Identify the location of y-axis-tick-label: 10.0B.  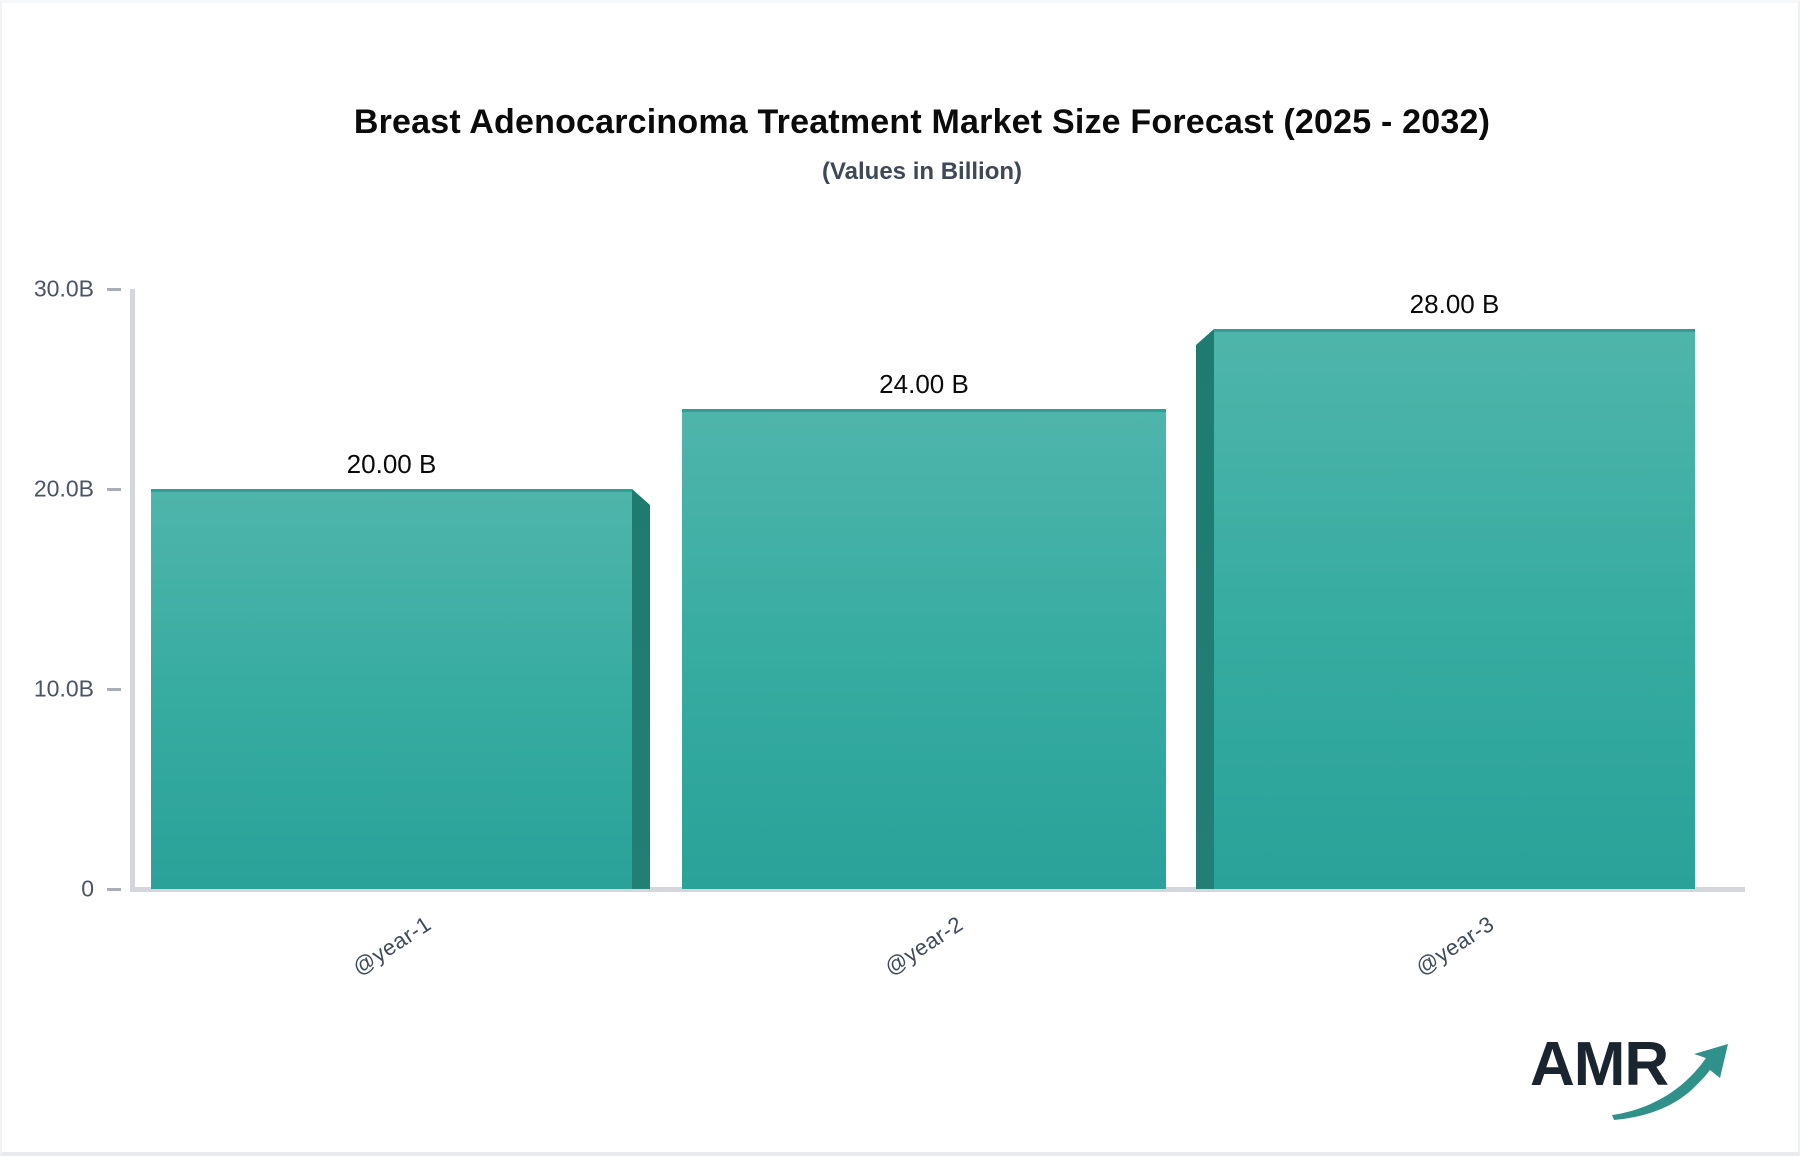
(63, 688).